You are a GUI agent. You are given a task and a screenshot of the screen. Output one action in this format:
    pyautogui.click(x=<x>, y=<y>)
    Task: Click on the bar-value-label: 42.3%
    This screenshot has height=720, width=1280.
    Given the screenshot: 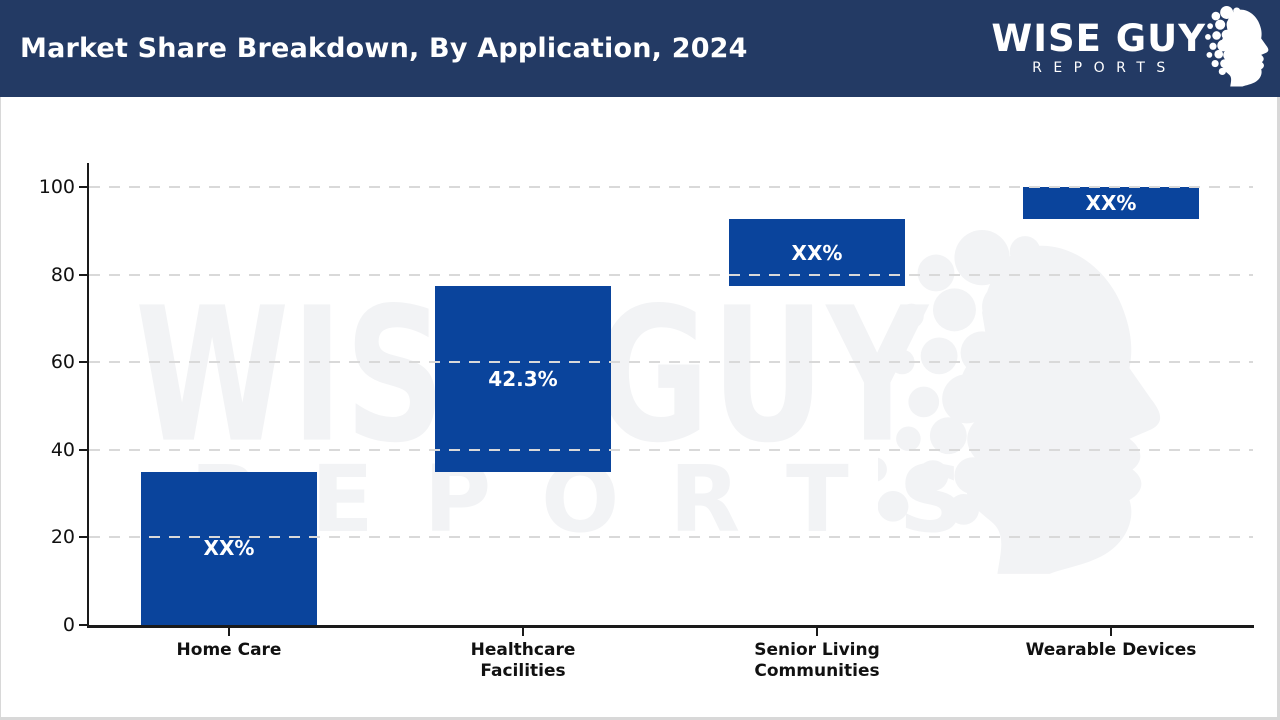 What is the action you would take?
    pyautogui.click(x=523, y=379)
    